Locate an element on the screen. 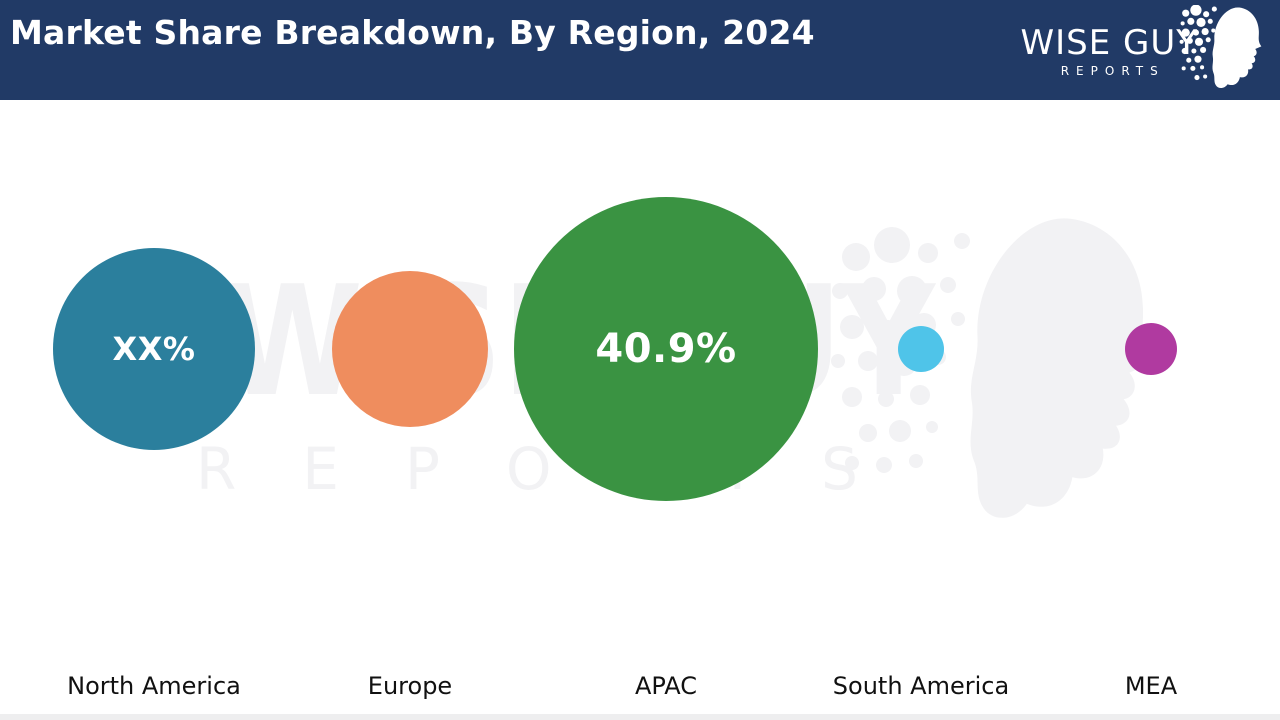 Image resolution: width=1280 pixels, height=720 pixels. bubble-south-america is located at coordinates (921, 349).